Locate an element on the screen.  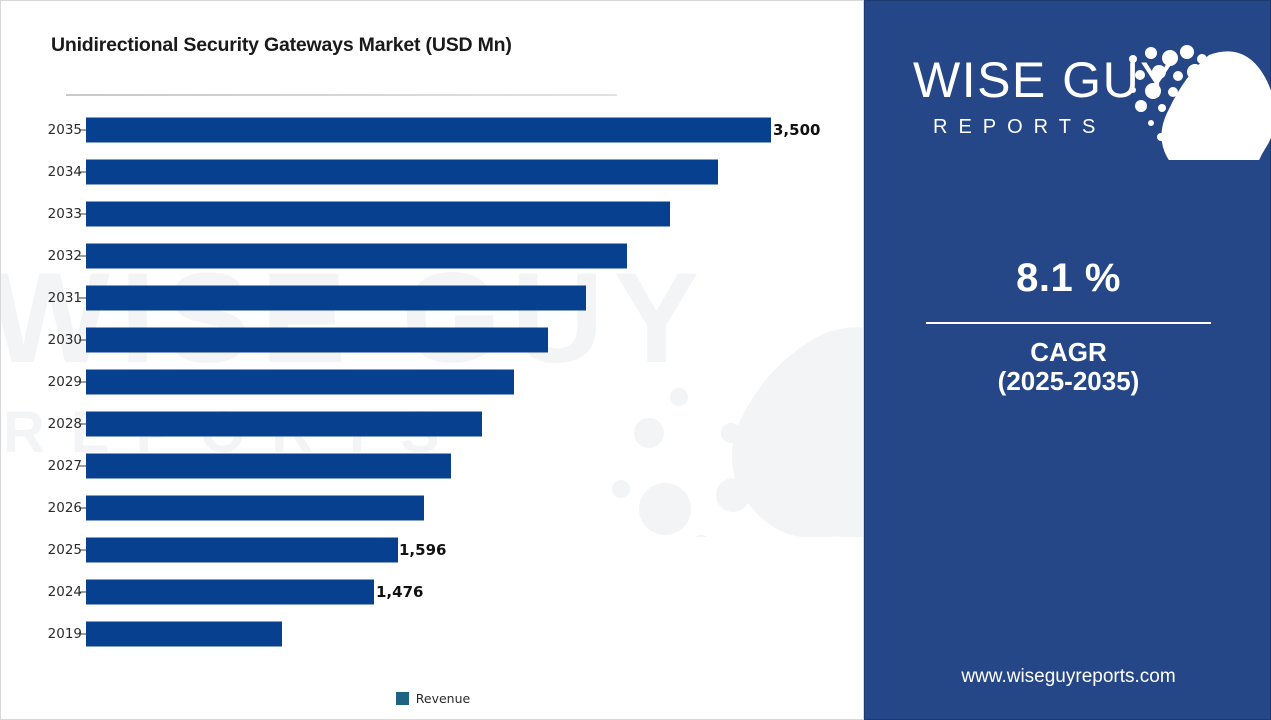
y-axis-label: 2034 is located at coordinates (64, 172).